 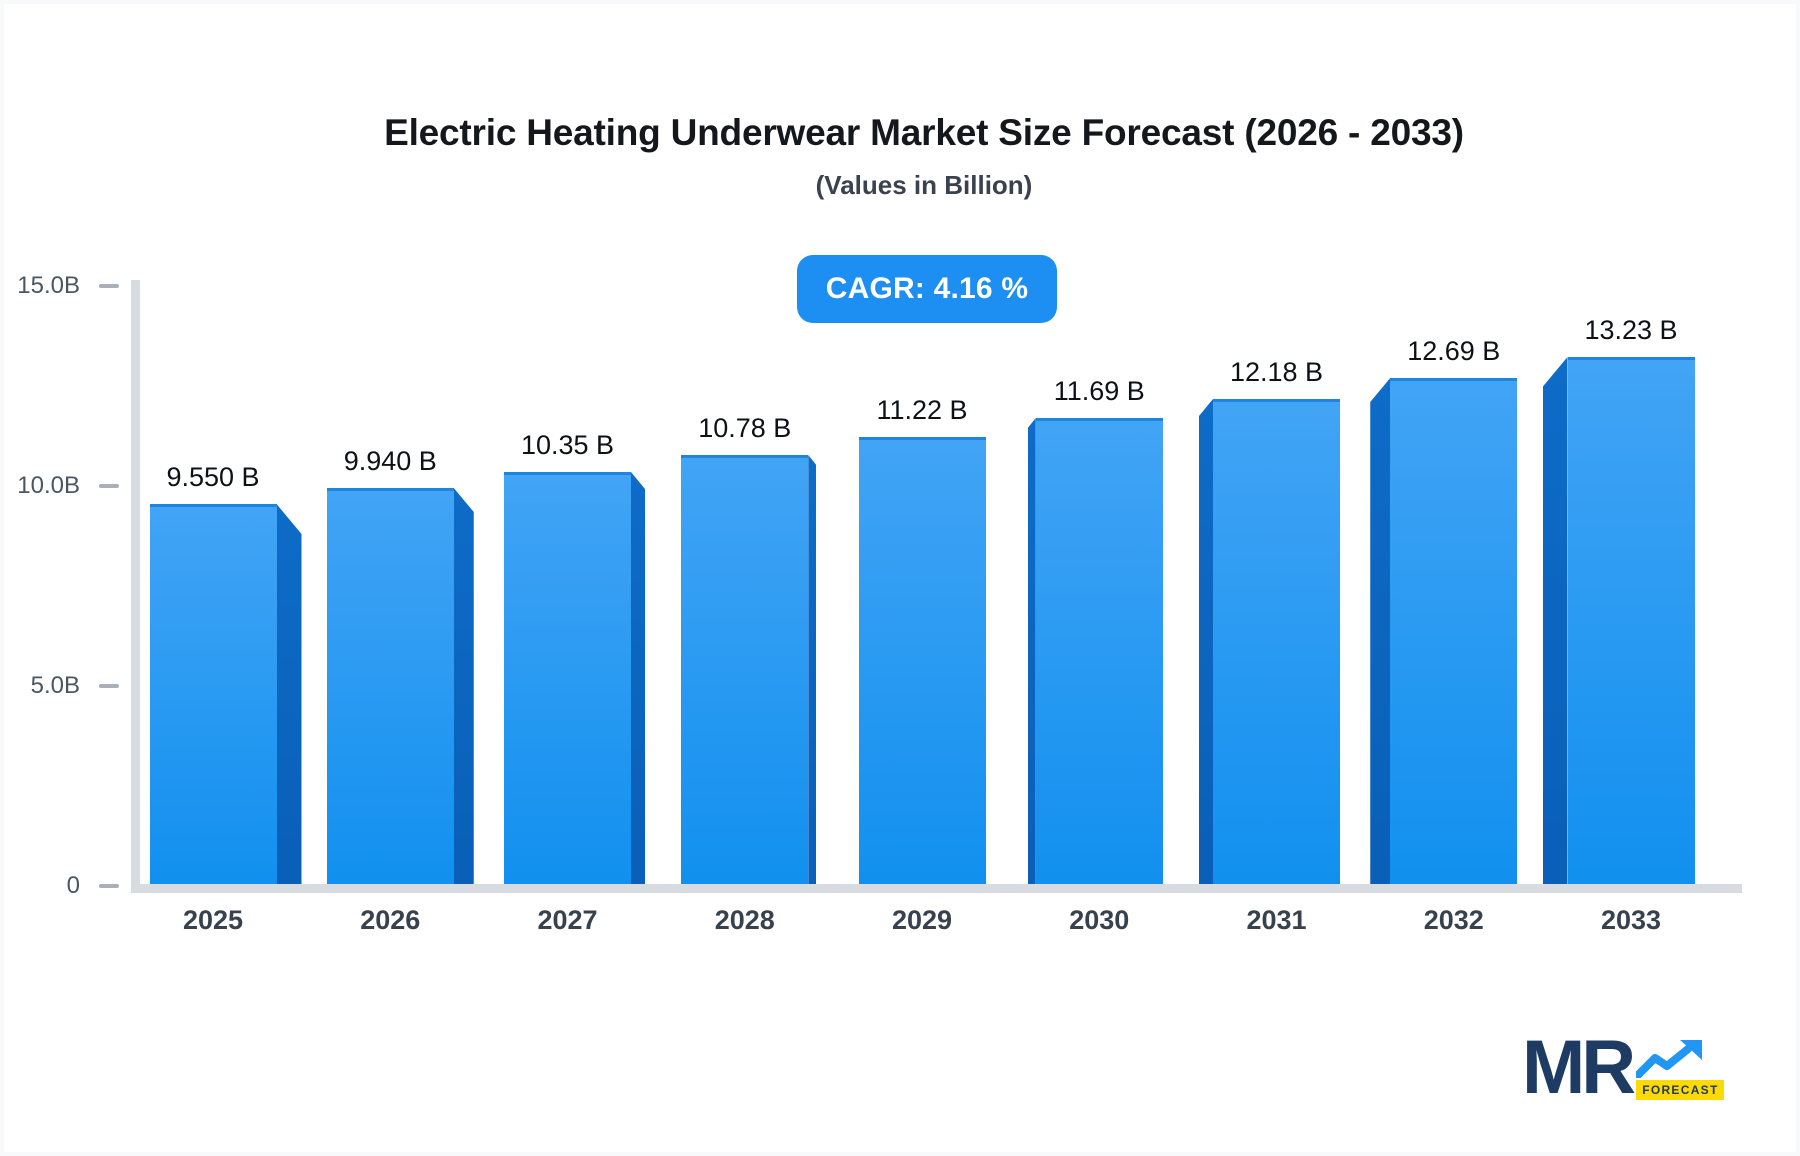 What do you see at coordinates (924, 185) in the screenshot?
I see `chart-subtitle: (Values in Billion)` at bounding box center [924, 185].